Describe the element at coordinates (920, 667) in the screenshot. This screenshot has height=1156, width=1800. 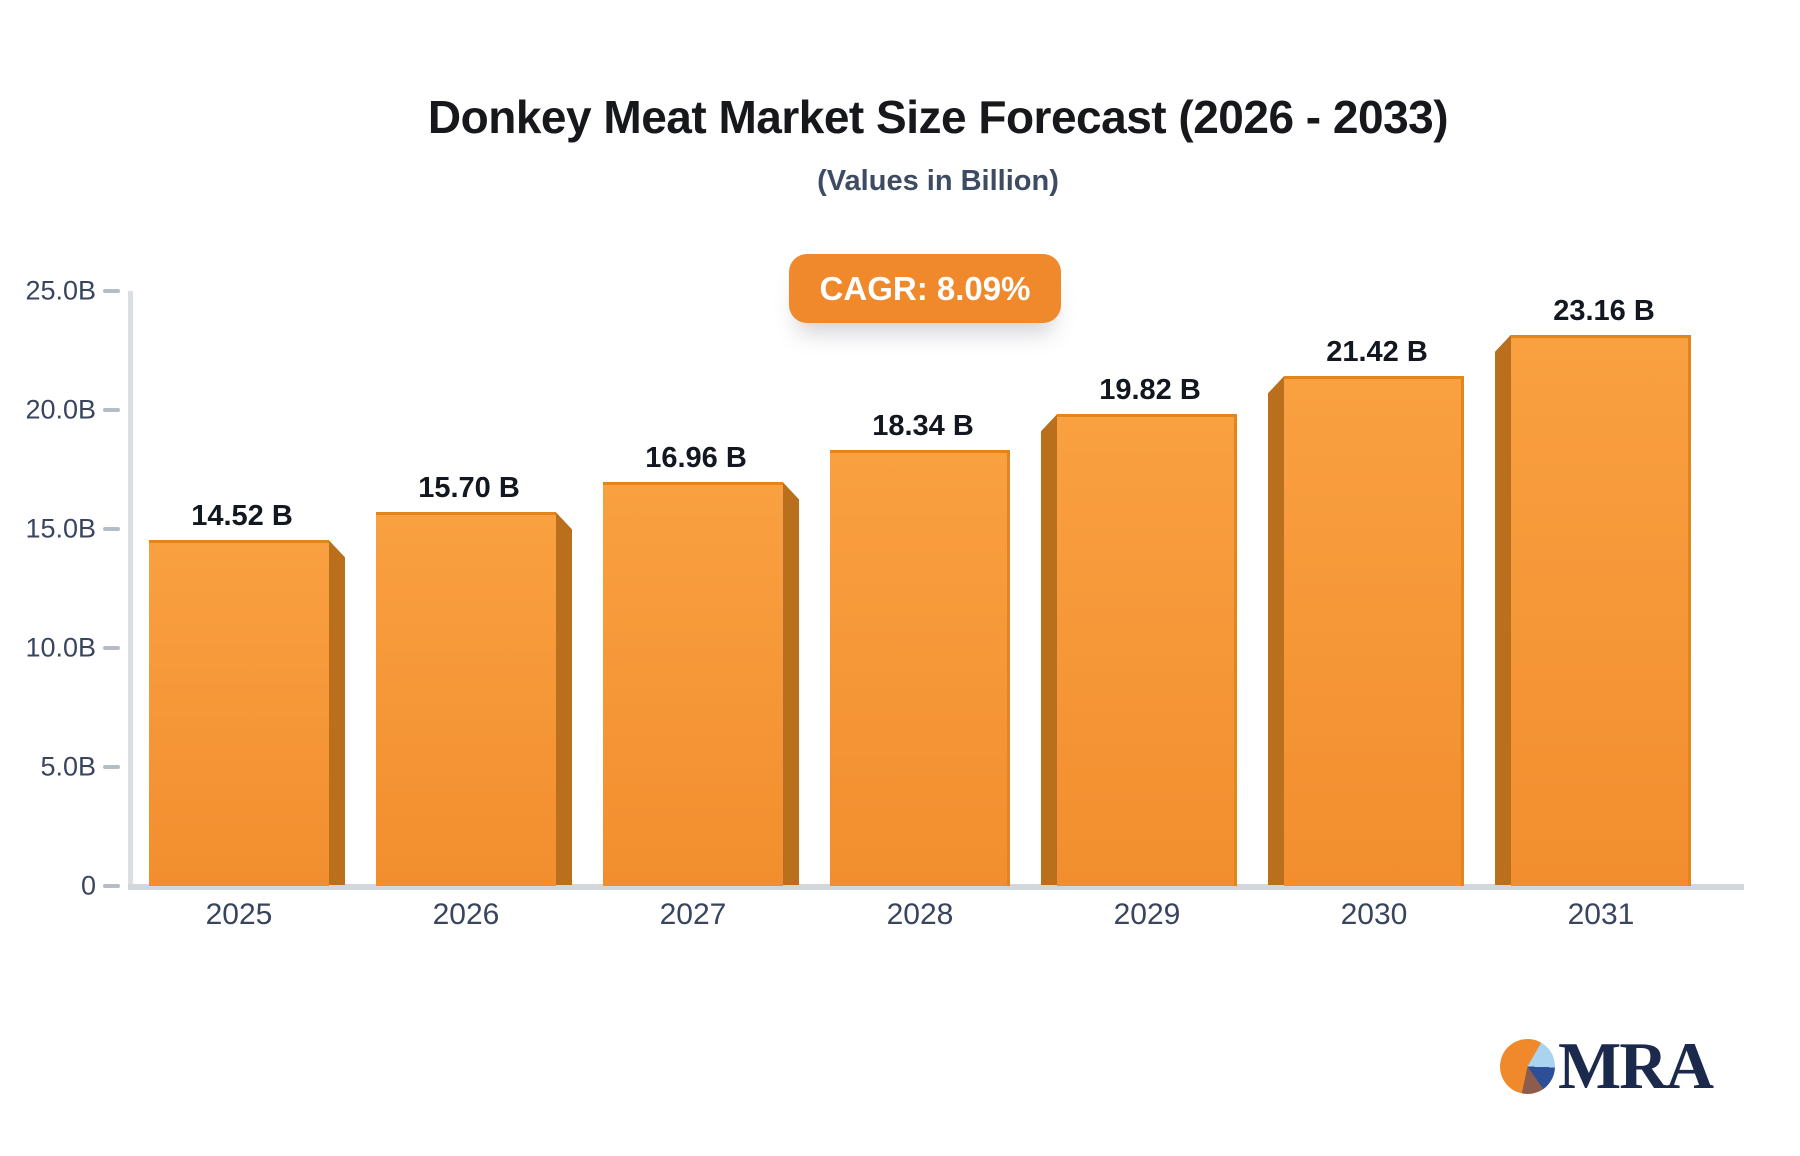
I see `bar-2028` at that location.